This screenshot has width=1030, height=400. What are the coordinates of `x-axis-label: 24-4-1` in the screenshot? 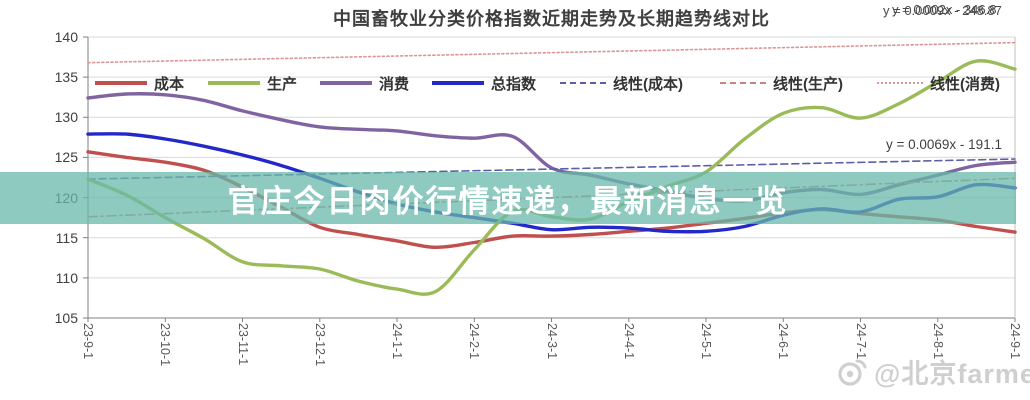 It's located at (628, 341).